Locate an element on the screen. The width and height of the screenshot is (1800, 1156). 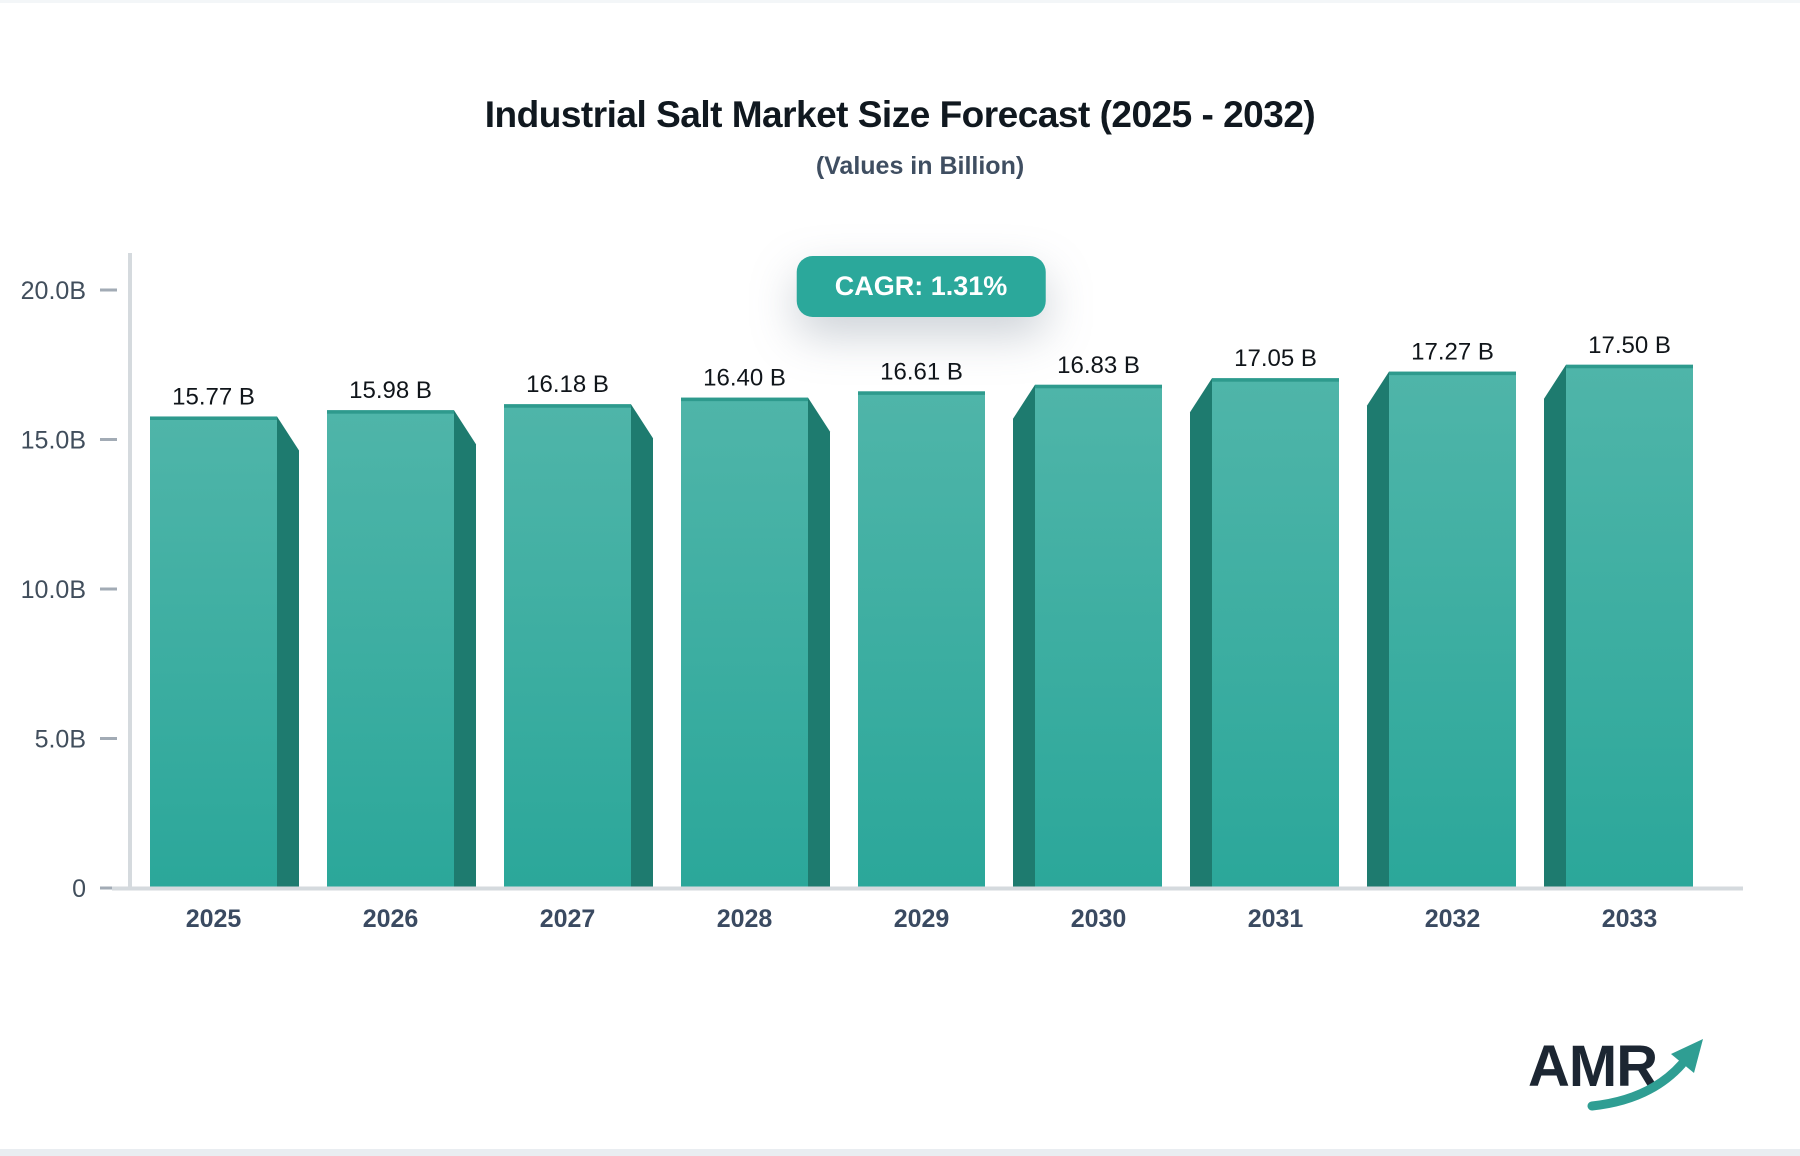
bar-value-label: 17.50 B is located at coordinates (1629, 345).